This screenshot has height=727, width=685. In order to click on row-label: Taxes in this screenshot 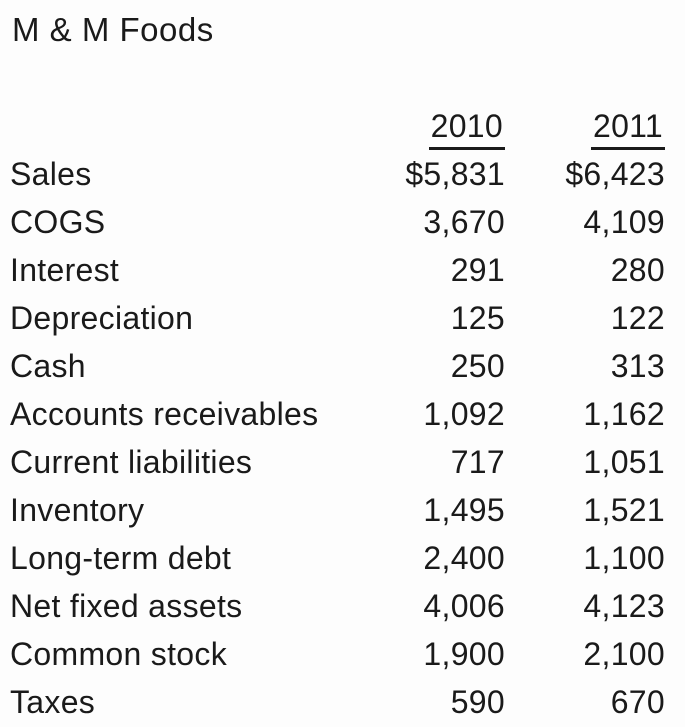, I will do `click(53, 702)`.